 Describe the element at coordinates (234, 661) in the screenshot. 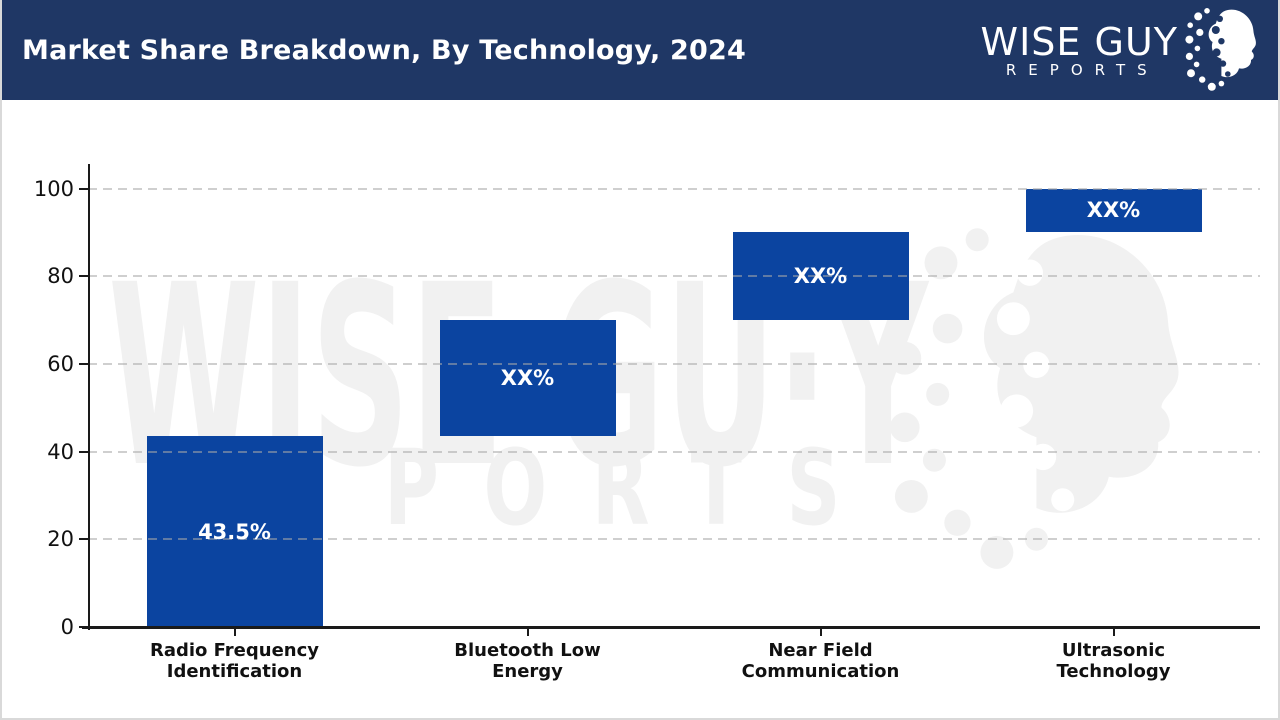

I see `x-axis-label: Radio Frequency Identification` at that location.